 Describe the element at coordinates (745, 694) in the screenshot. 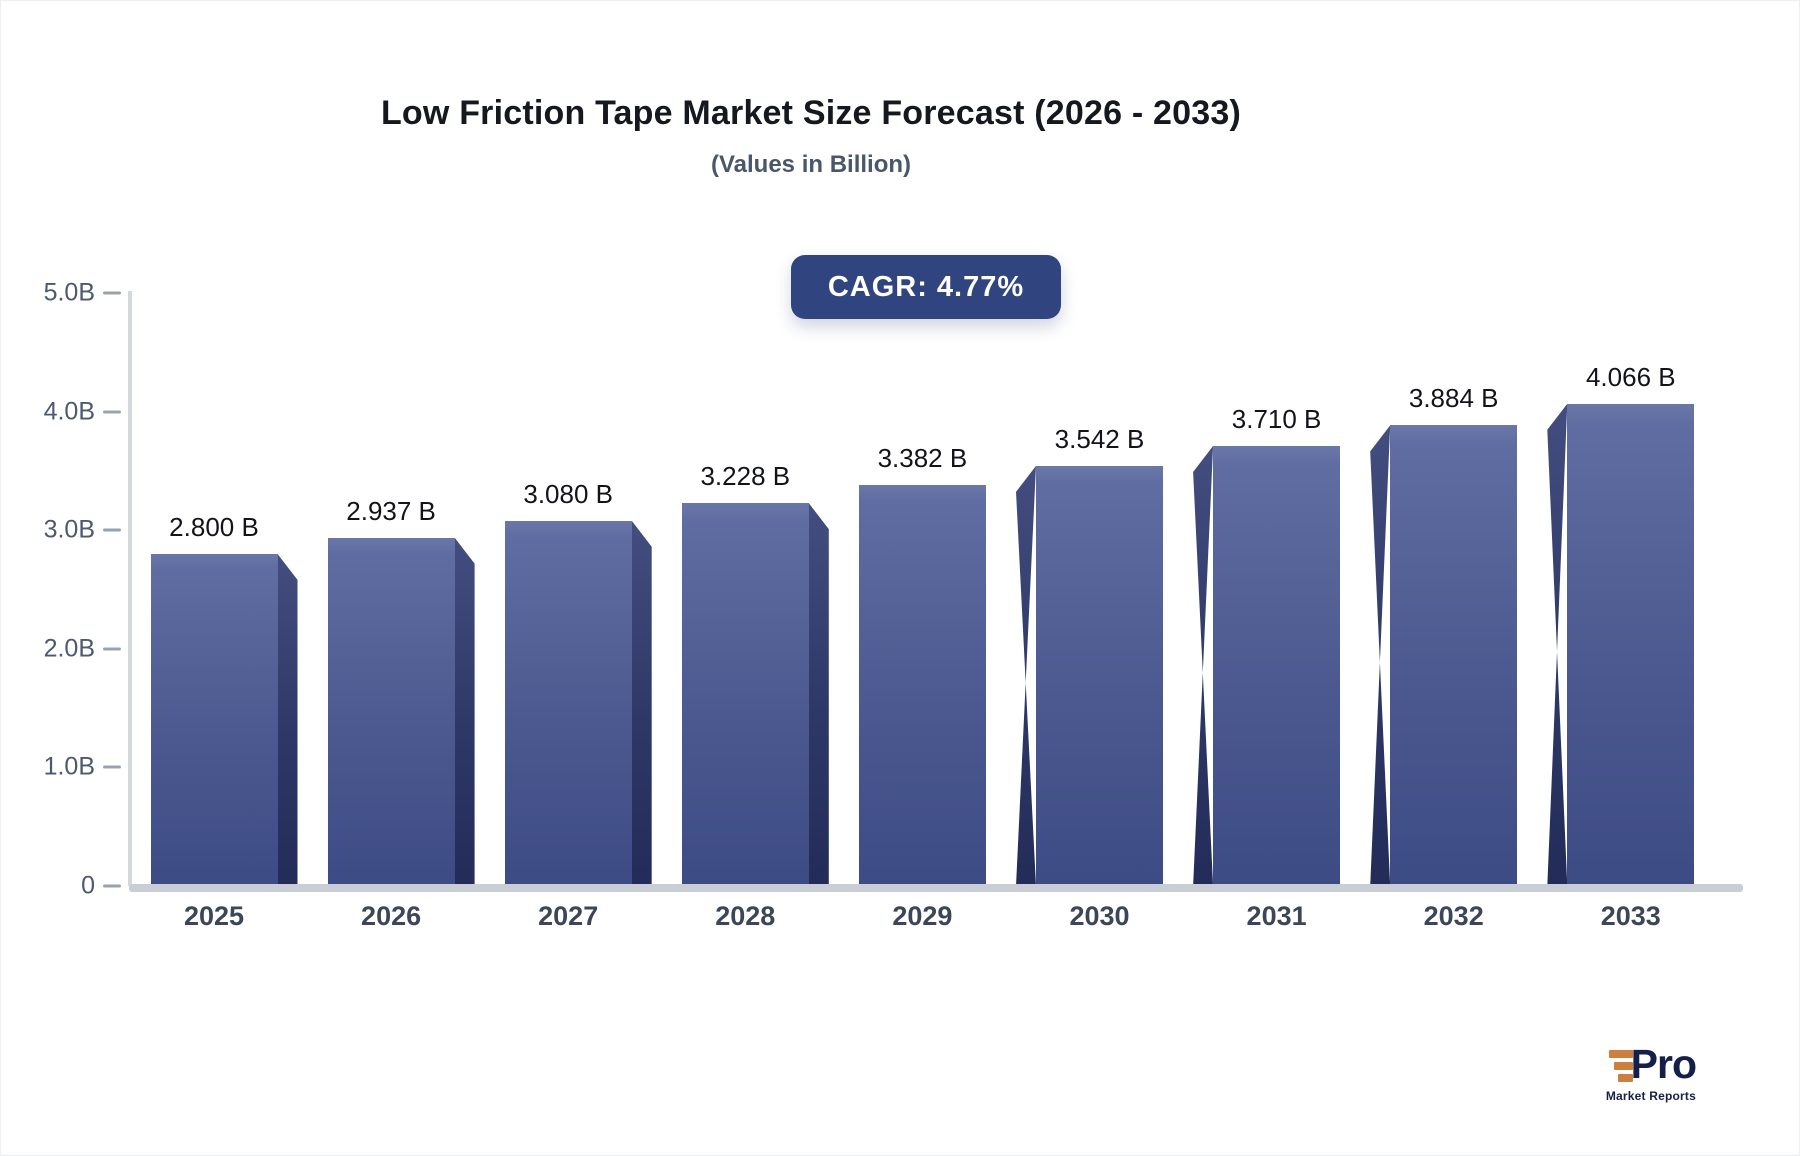

I see `bar-2028` at that location.